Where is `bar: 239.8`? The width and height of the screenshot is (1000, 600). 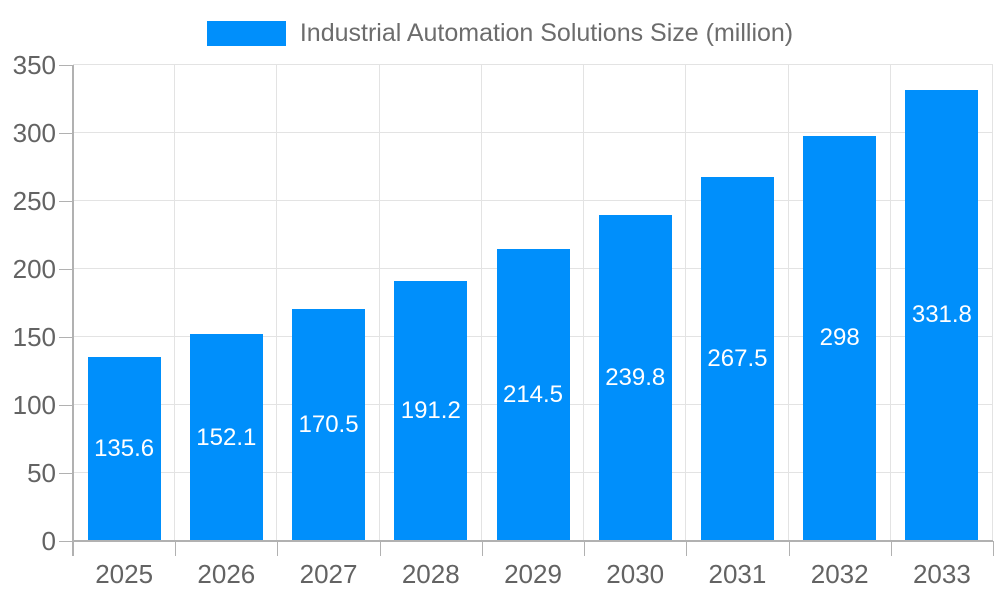
bar: 239.8 is located at coordinates (635, 377).